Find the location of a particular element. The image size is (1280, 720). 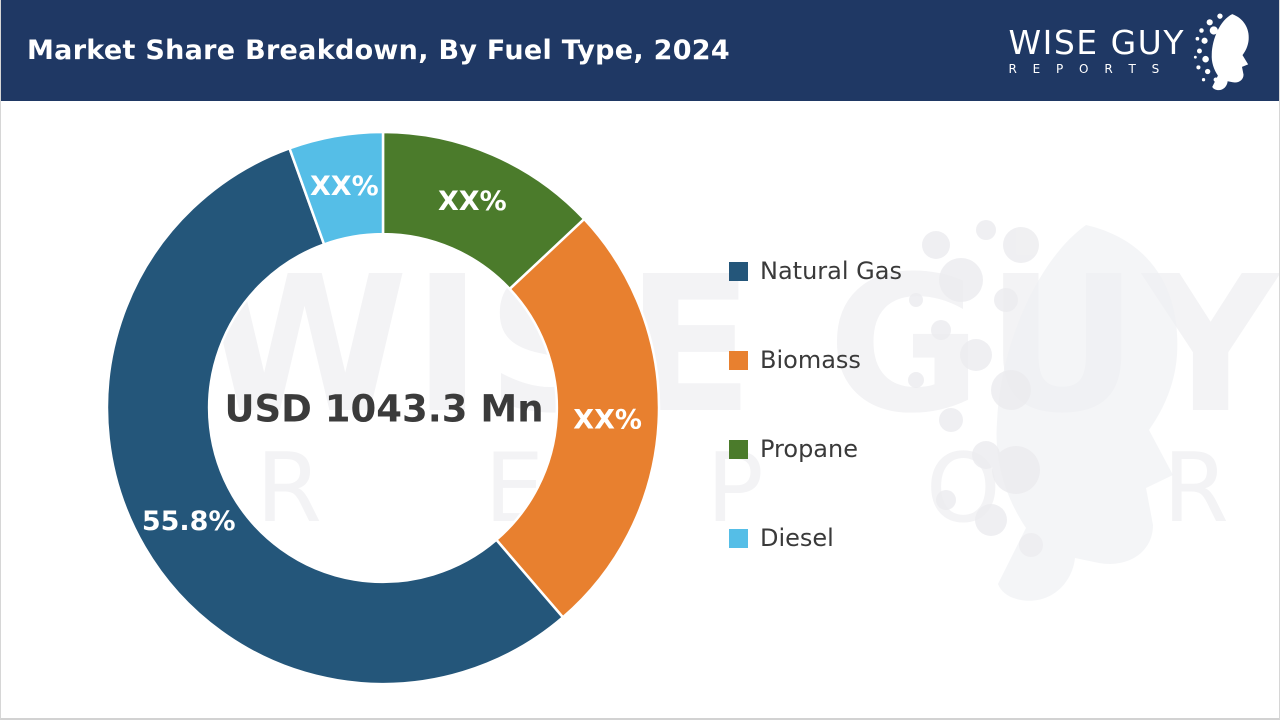

legend-item-biomass: Biomass is located at coordinates (815, 360).